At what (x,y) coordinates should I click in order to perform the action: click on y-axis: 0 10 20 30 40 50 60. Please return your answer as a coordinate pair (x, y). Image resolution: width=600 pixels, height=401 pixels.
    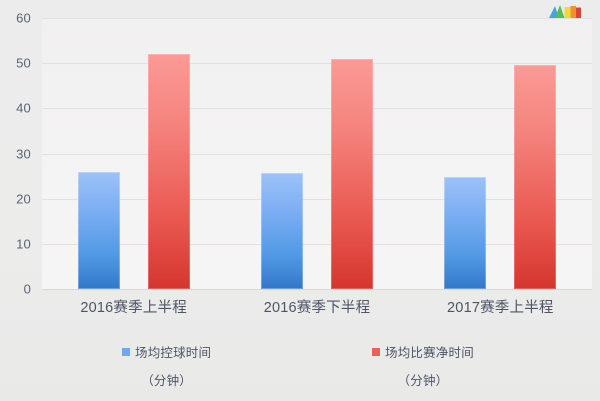
    Looking at the image, I should click on (19, 154).